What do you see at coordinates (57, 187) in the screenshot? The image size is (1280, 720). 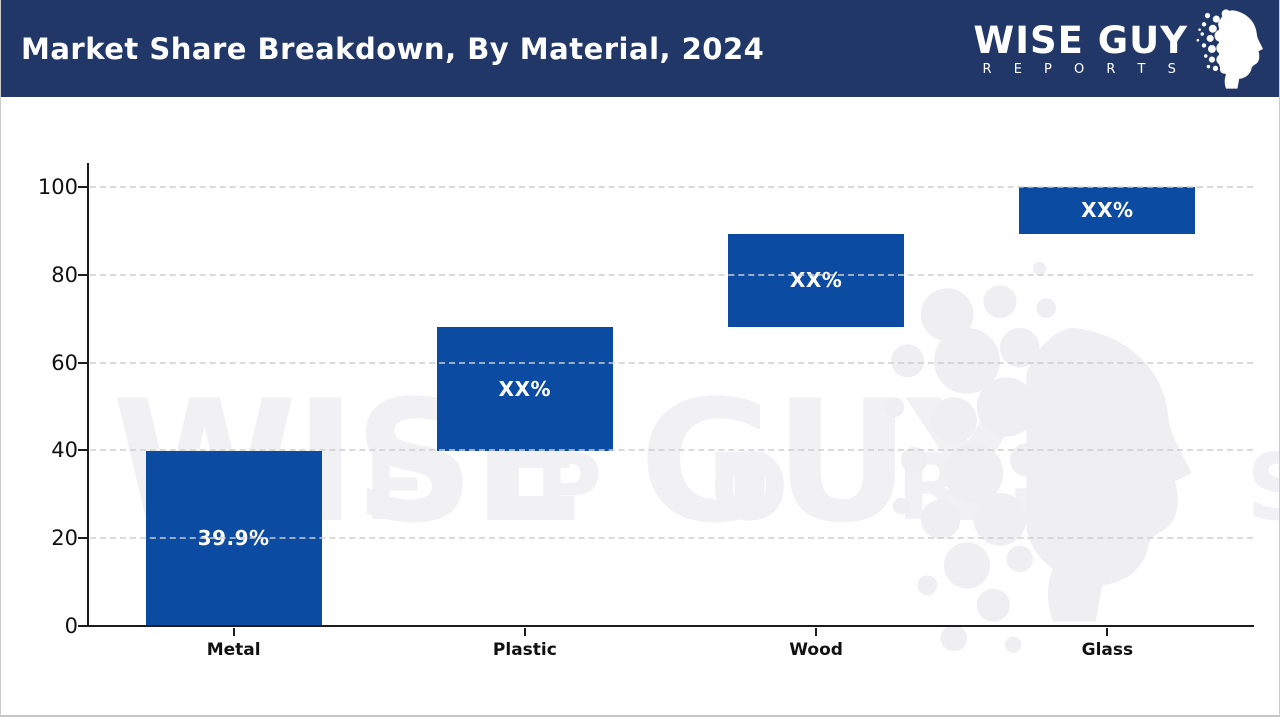 I see `y-axis-tick-label: 100` at bounding box center [57, 187].